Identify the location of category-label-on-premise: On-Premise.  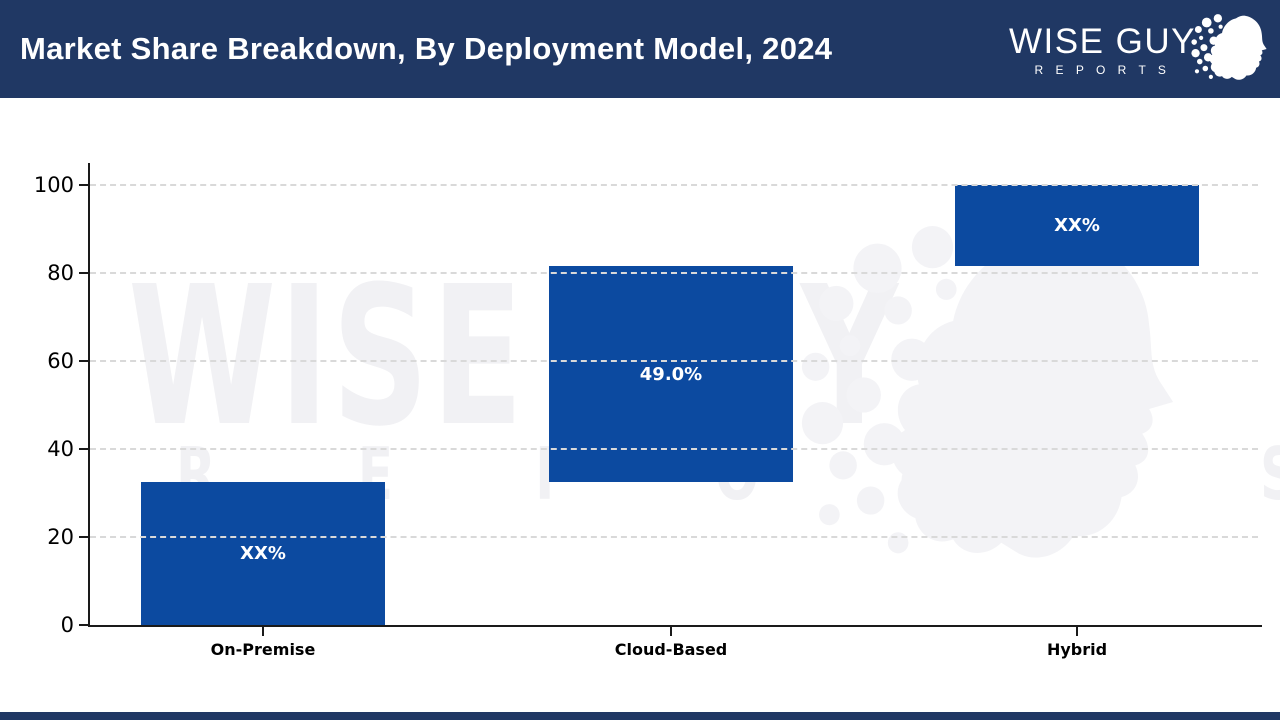
(263, 649).